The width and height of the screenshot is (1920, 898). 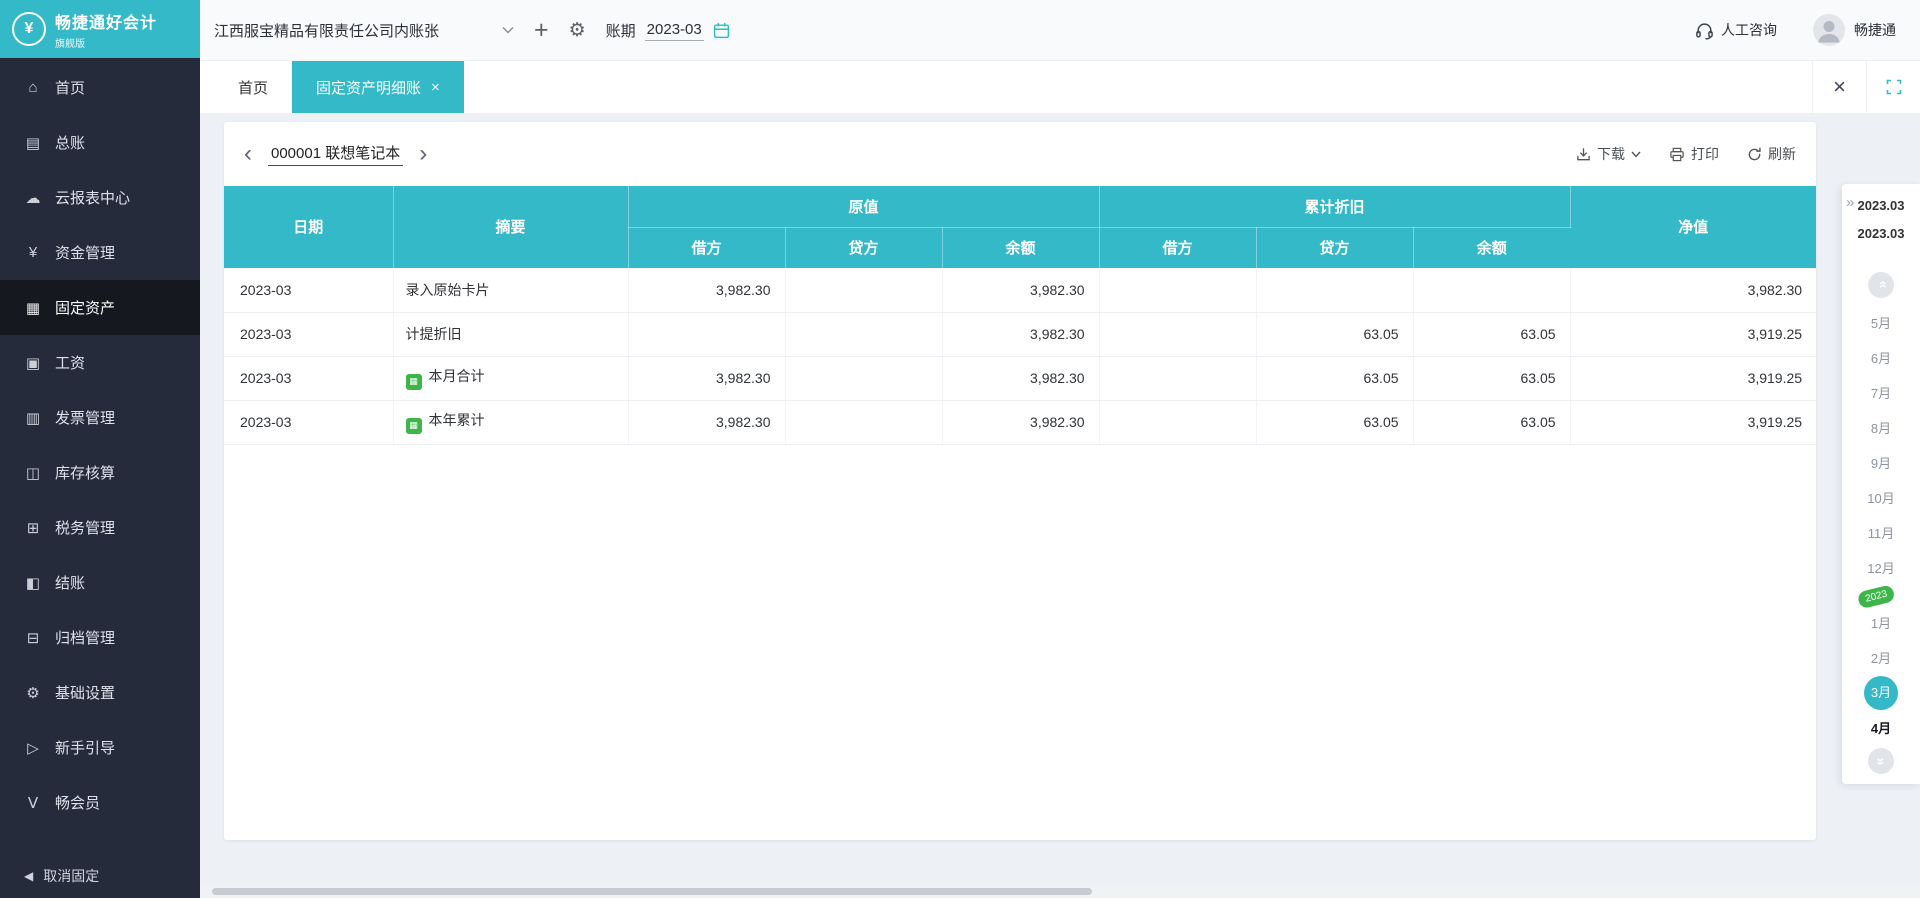 I want to click on month-item: 9月, so click(x=1881, y=463).